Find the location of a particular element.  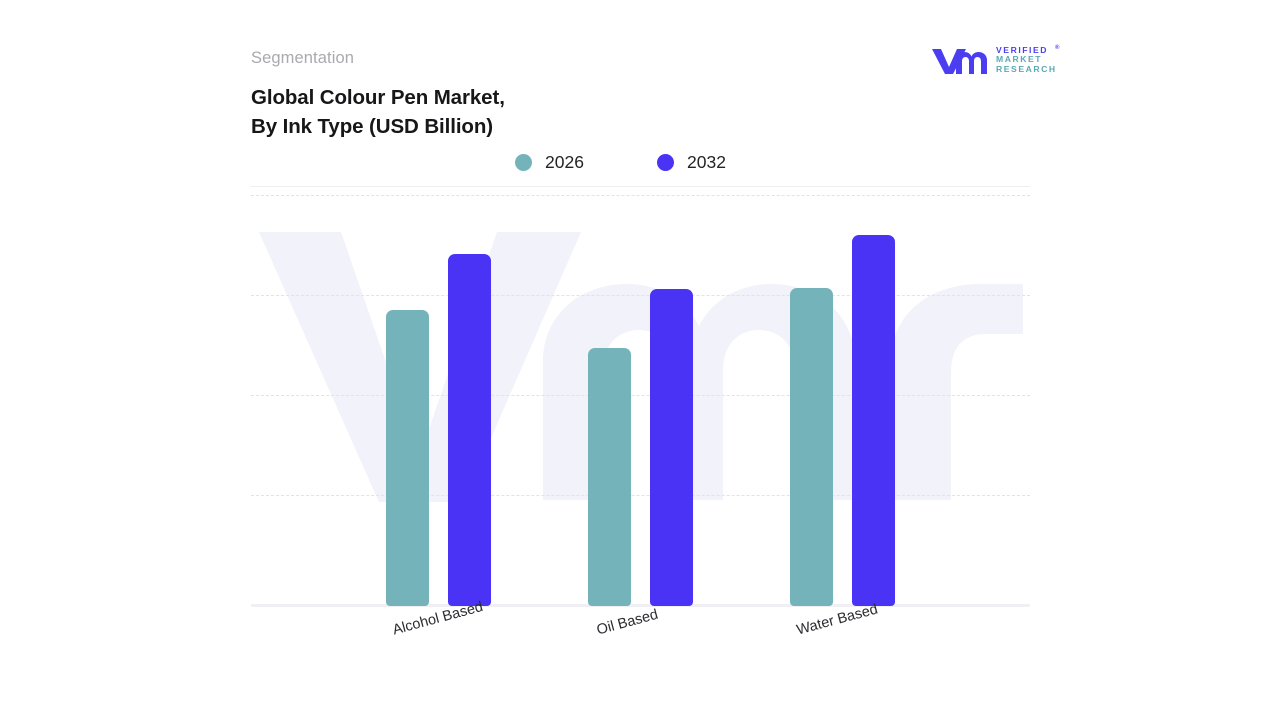

legend-label-2026: 2026 is located at coordinates (564, 161).